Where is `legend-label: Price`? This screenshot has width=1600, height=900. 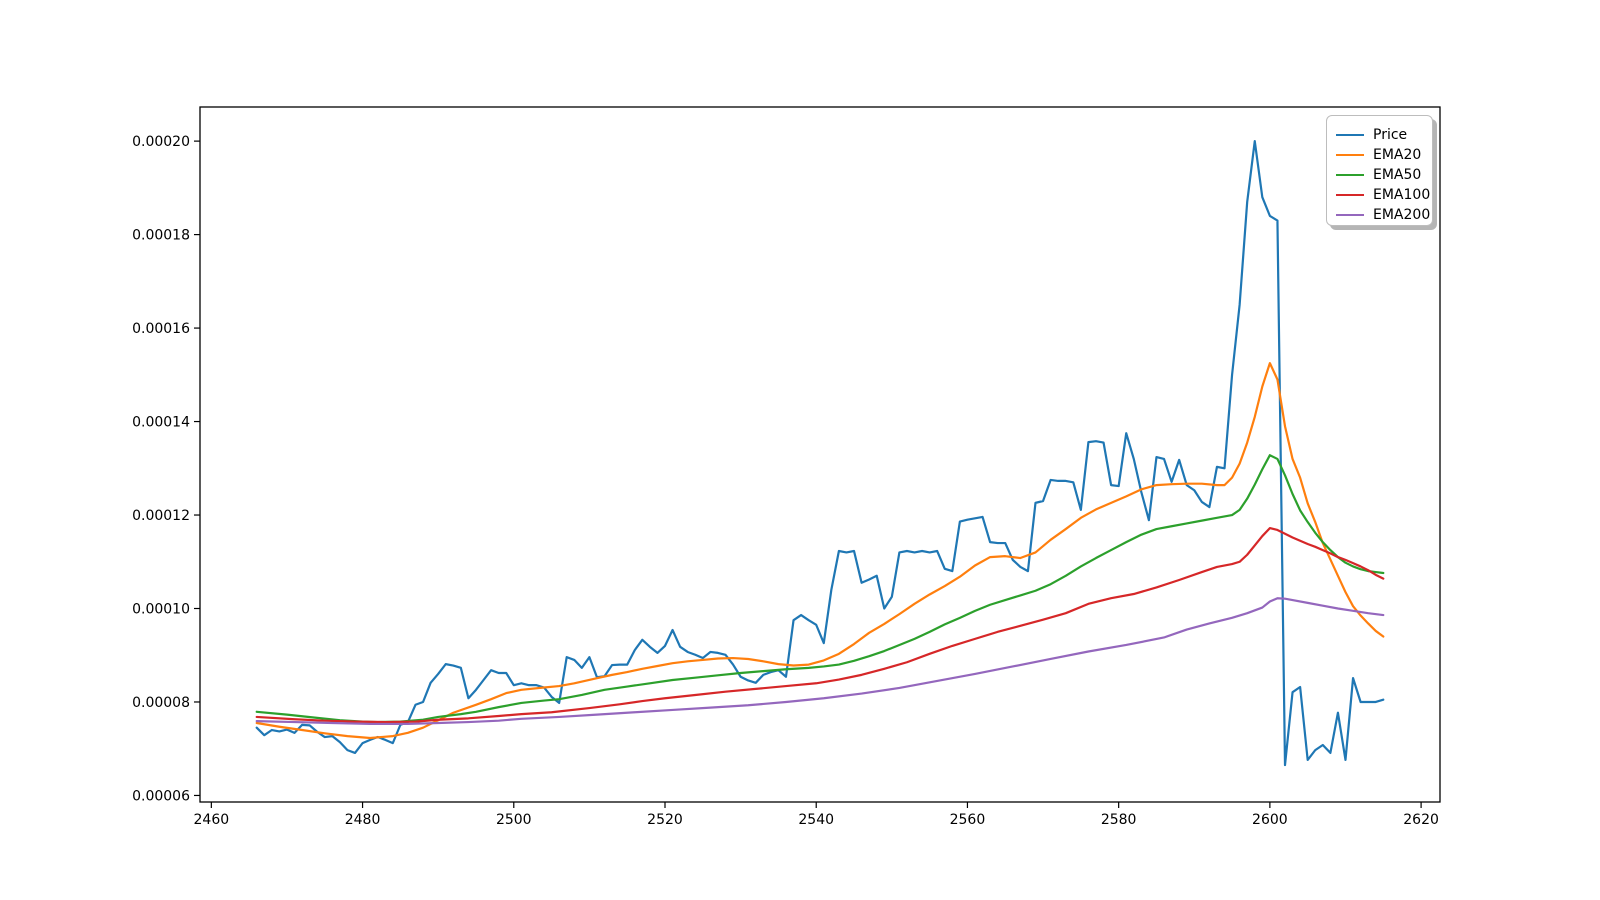 legend-label: Price is located at coordinates (1390, 135).